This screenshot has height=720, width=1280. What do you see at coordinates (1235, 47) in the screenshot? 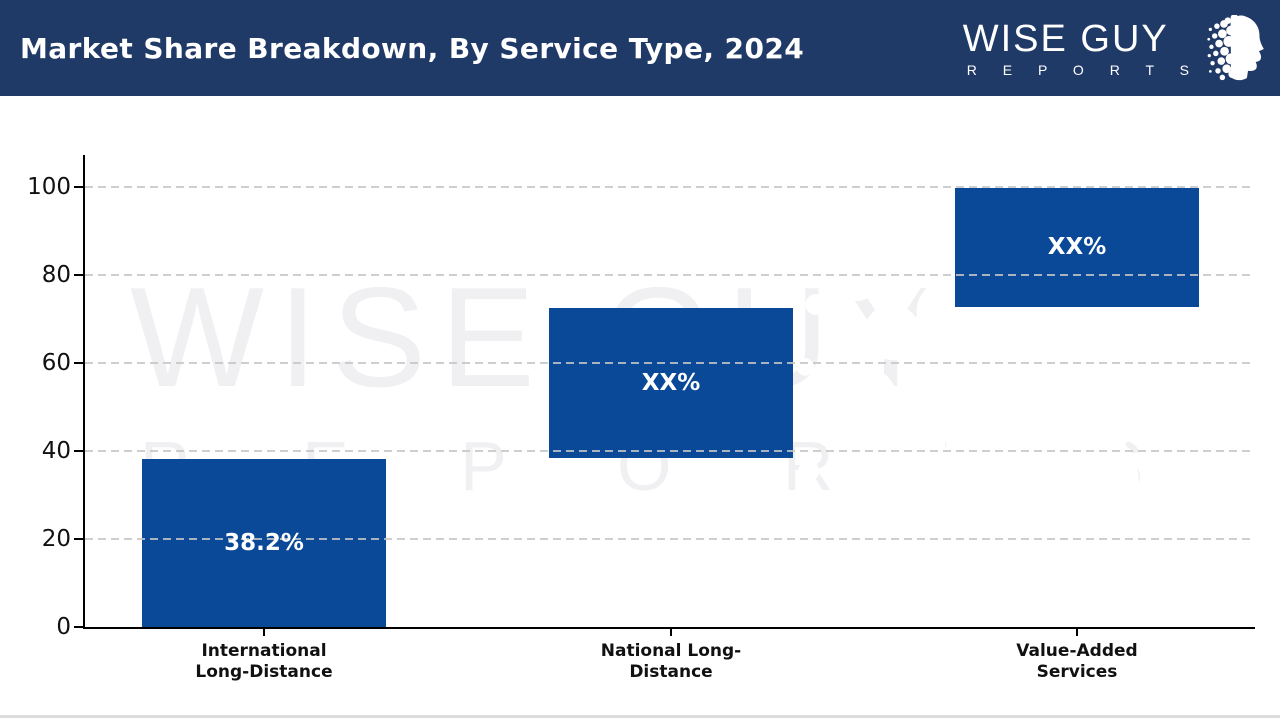
I see `logo-head-icon` at bounding box center [1235, 47].